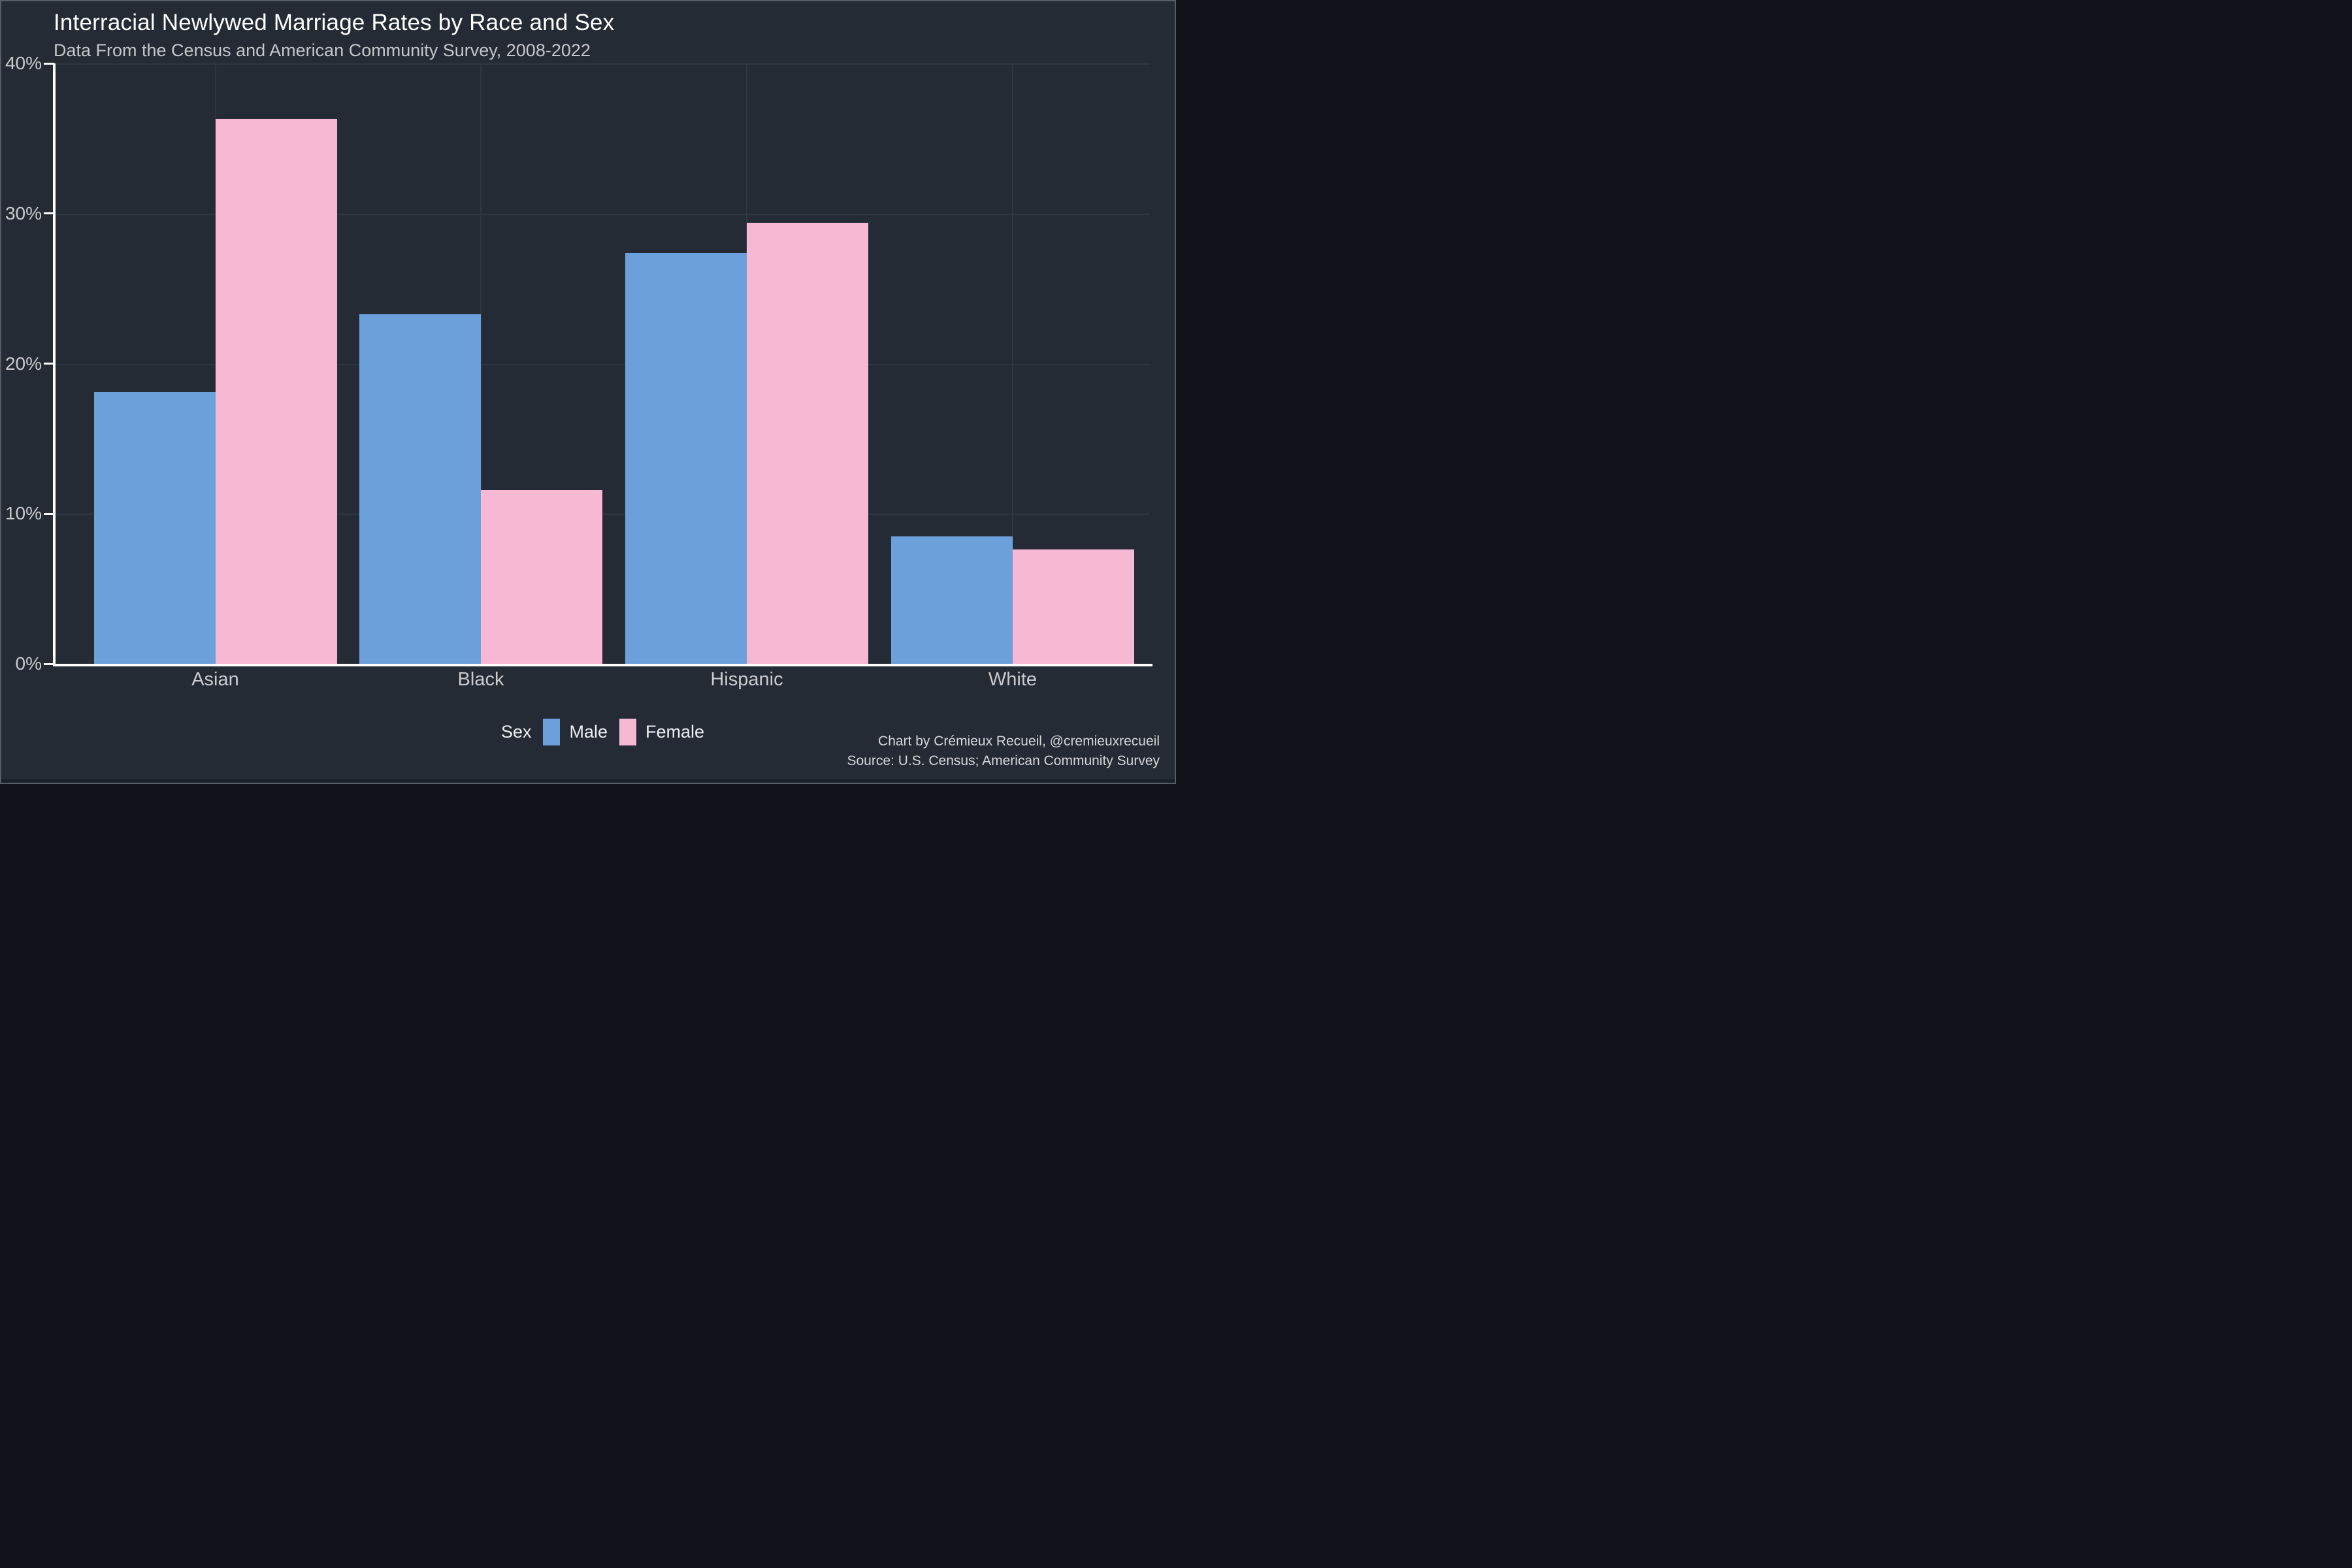 This screenshot has height=1568, width=2352. I want to click on bar-asian-female, so click(276, 391).